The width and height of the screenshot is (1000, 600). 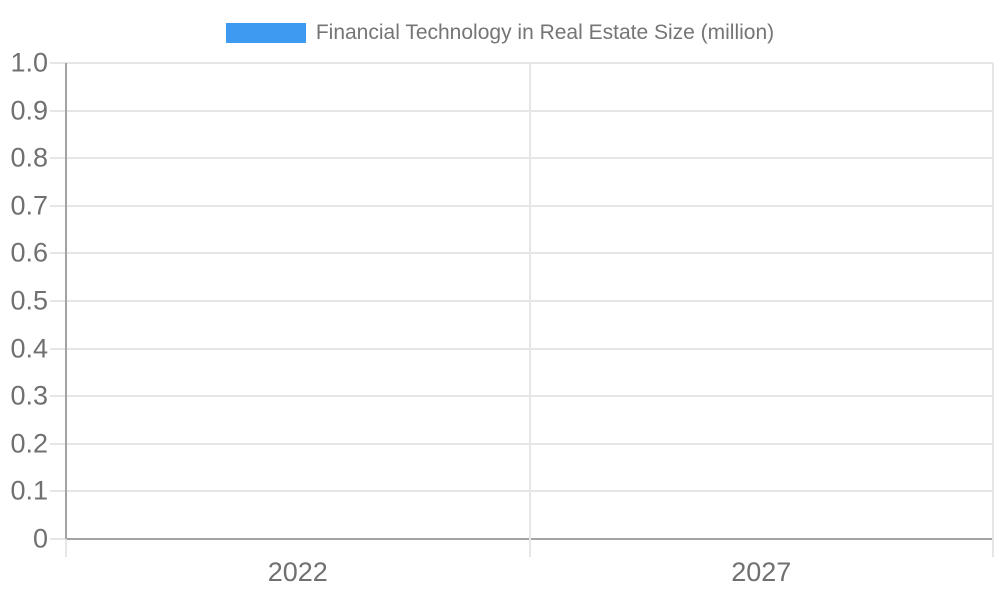 What do you see at coordinates (29, 490) in the screenshot?
I see `y-axis-label: 0.1` at bounding box center [29, 490].